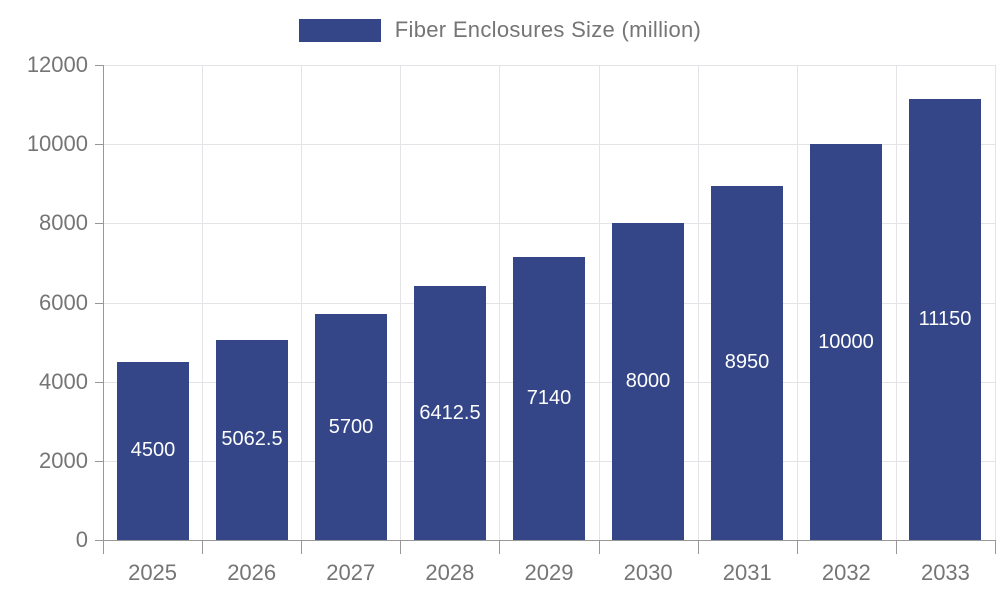  Describe the element at coordinates (648, 572) in the screenshot. I see `x-axis-tick-label: 2030` at that location.